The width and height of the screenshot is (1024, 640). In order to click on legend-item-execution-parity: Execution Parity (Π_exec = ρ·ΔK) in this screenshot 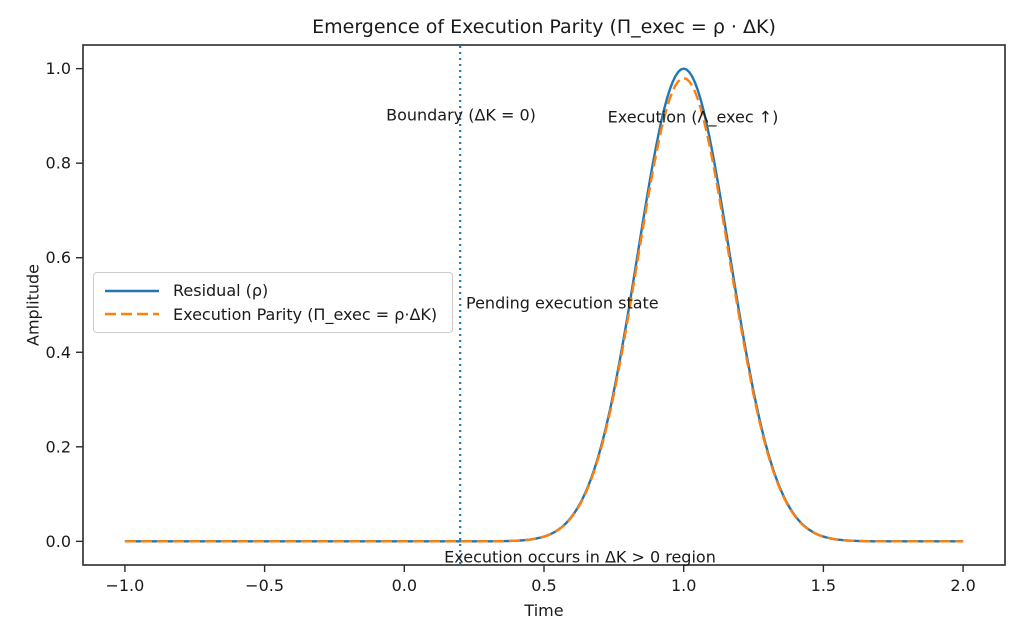, I will do `click(273, 314)`.